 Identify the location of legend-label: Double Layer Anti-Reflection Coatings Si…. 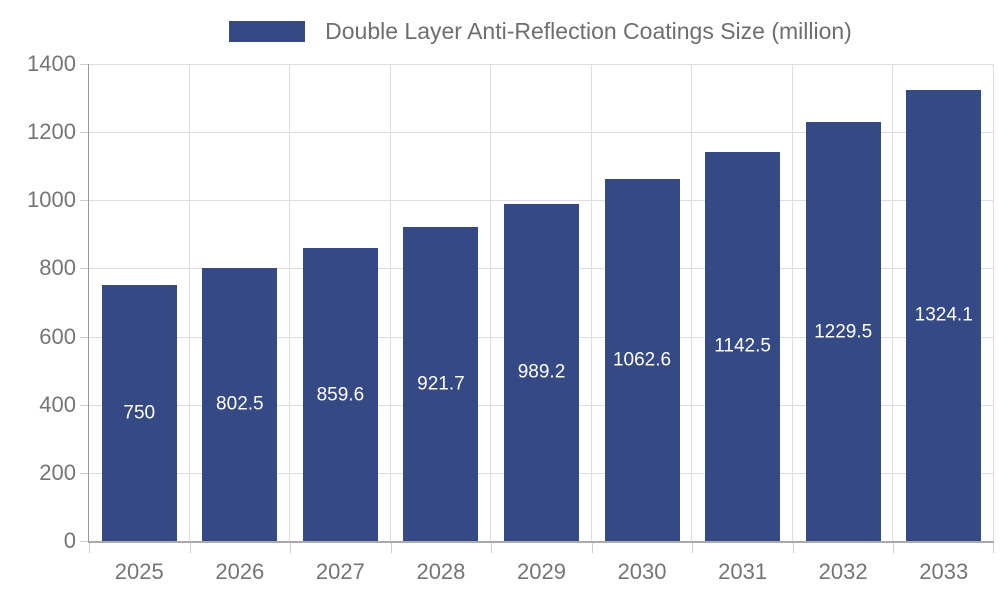
(588, 30).